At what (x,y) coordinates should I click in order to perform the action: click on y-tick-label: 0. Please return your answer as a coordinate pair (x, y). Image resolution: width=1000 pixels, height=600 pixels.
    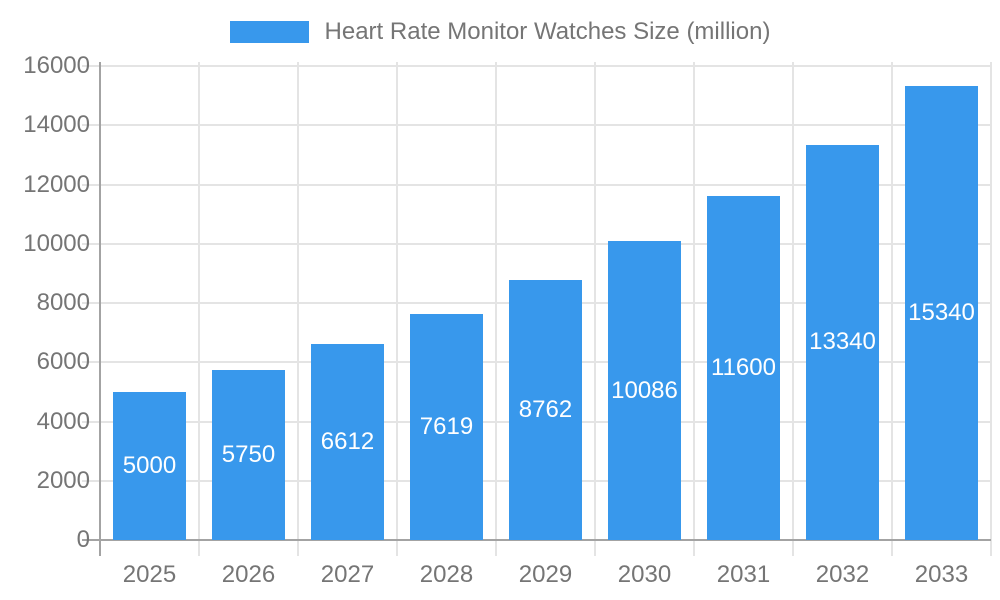
    Looking at the image, I should click on (83, 539).